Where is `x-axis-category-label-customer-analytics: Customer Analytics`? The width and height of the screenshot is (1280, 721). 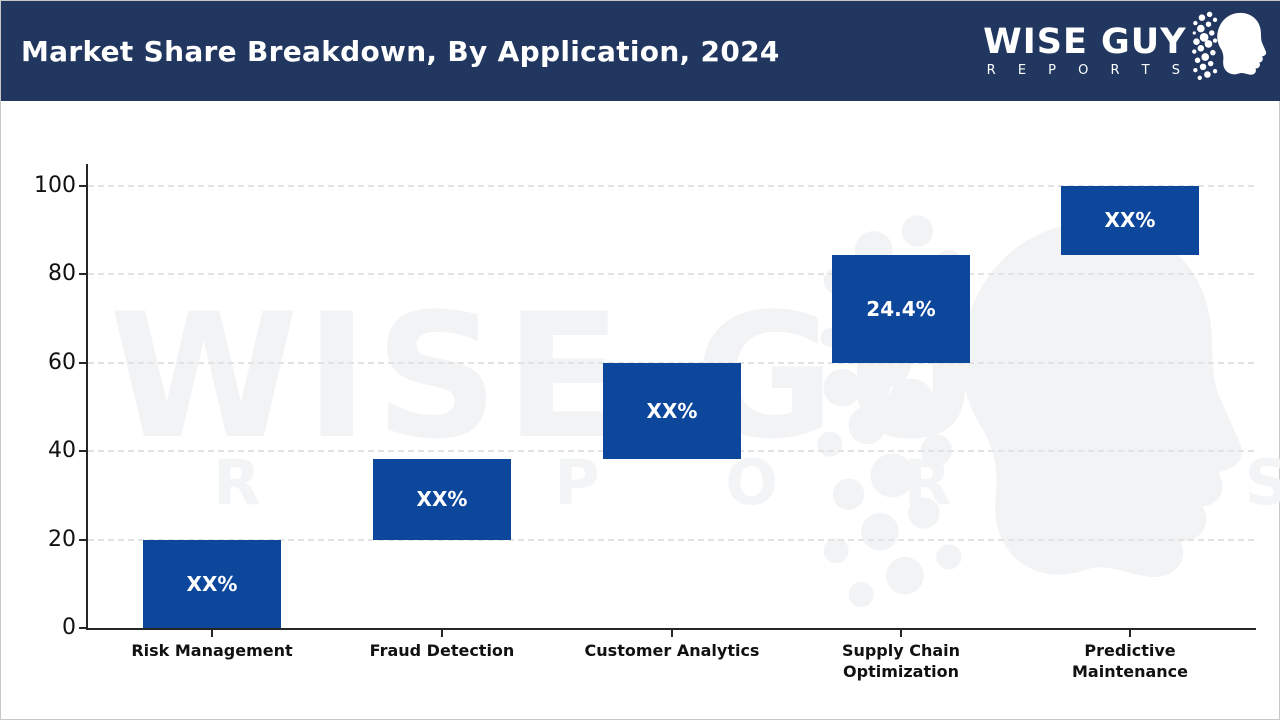
x-axis-category-label-customer-analytics: Customer Analytics is located at coordinates (672, 650).